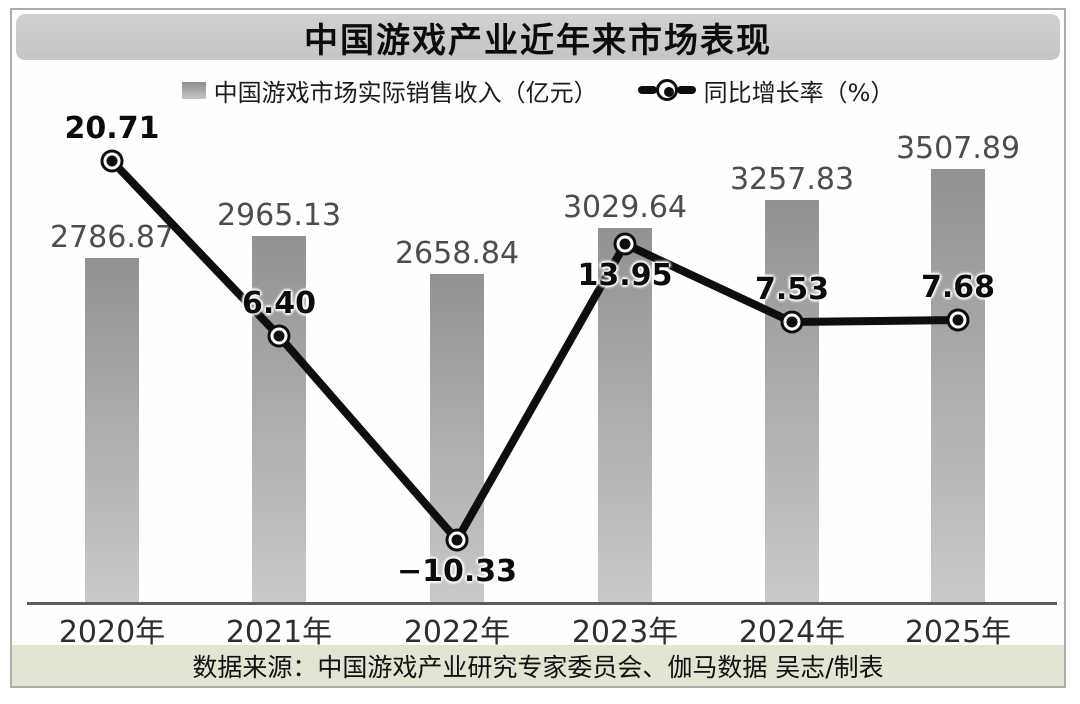 The height and width of the screenshot is (704, 1080). I want to click on chart-title-bar: 中国游戏产业近年来市场表现, so click(538, 37).